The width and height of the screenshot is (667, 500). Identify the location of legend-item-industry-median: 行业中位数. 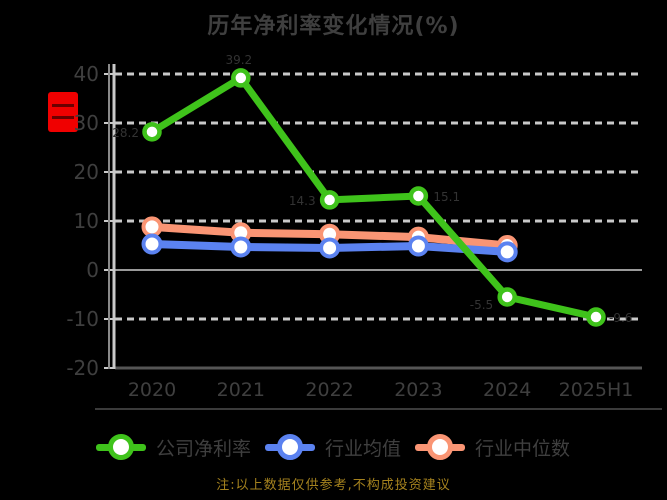
(492, 447).